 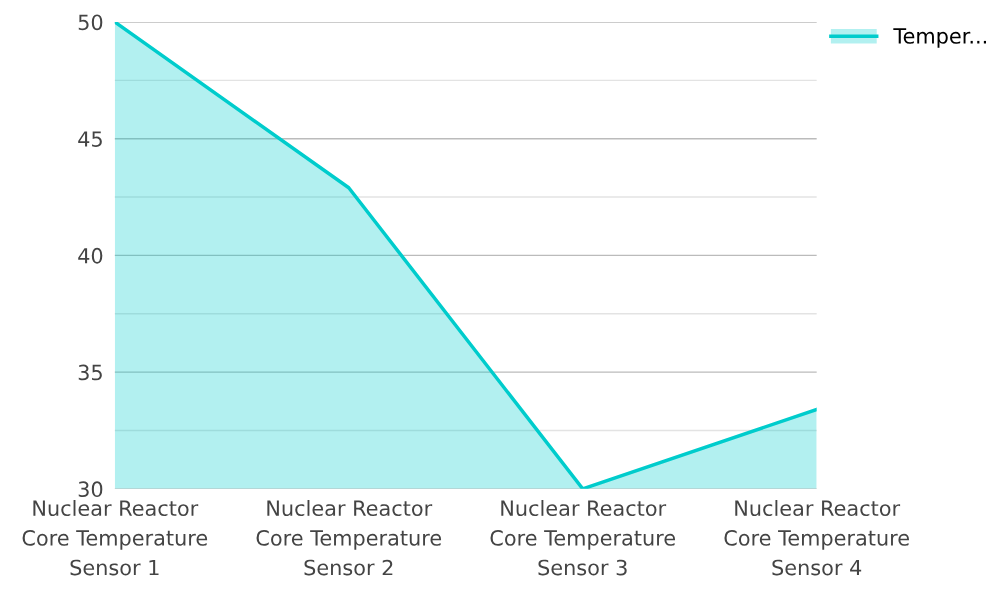 What do you see at coordinates (349, 537) in the screenshot?
I see `x-tick-label: Nuclear Reactor Core Temperature Sensor 2` at bounding box center [349, 537].